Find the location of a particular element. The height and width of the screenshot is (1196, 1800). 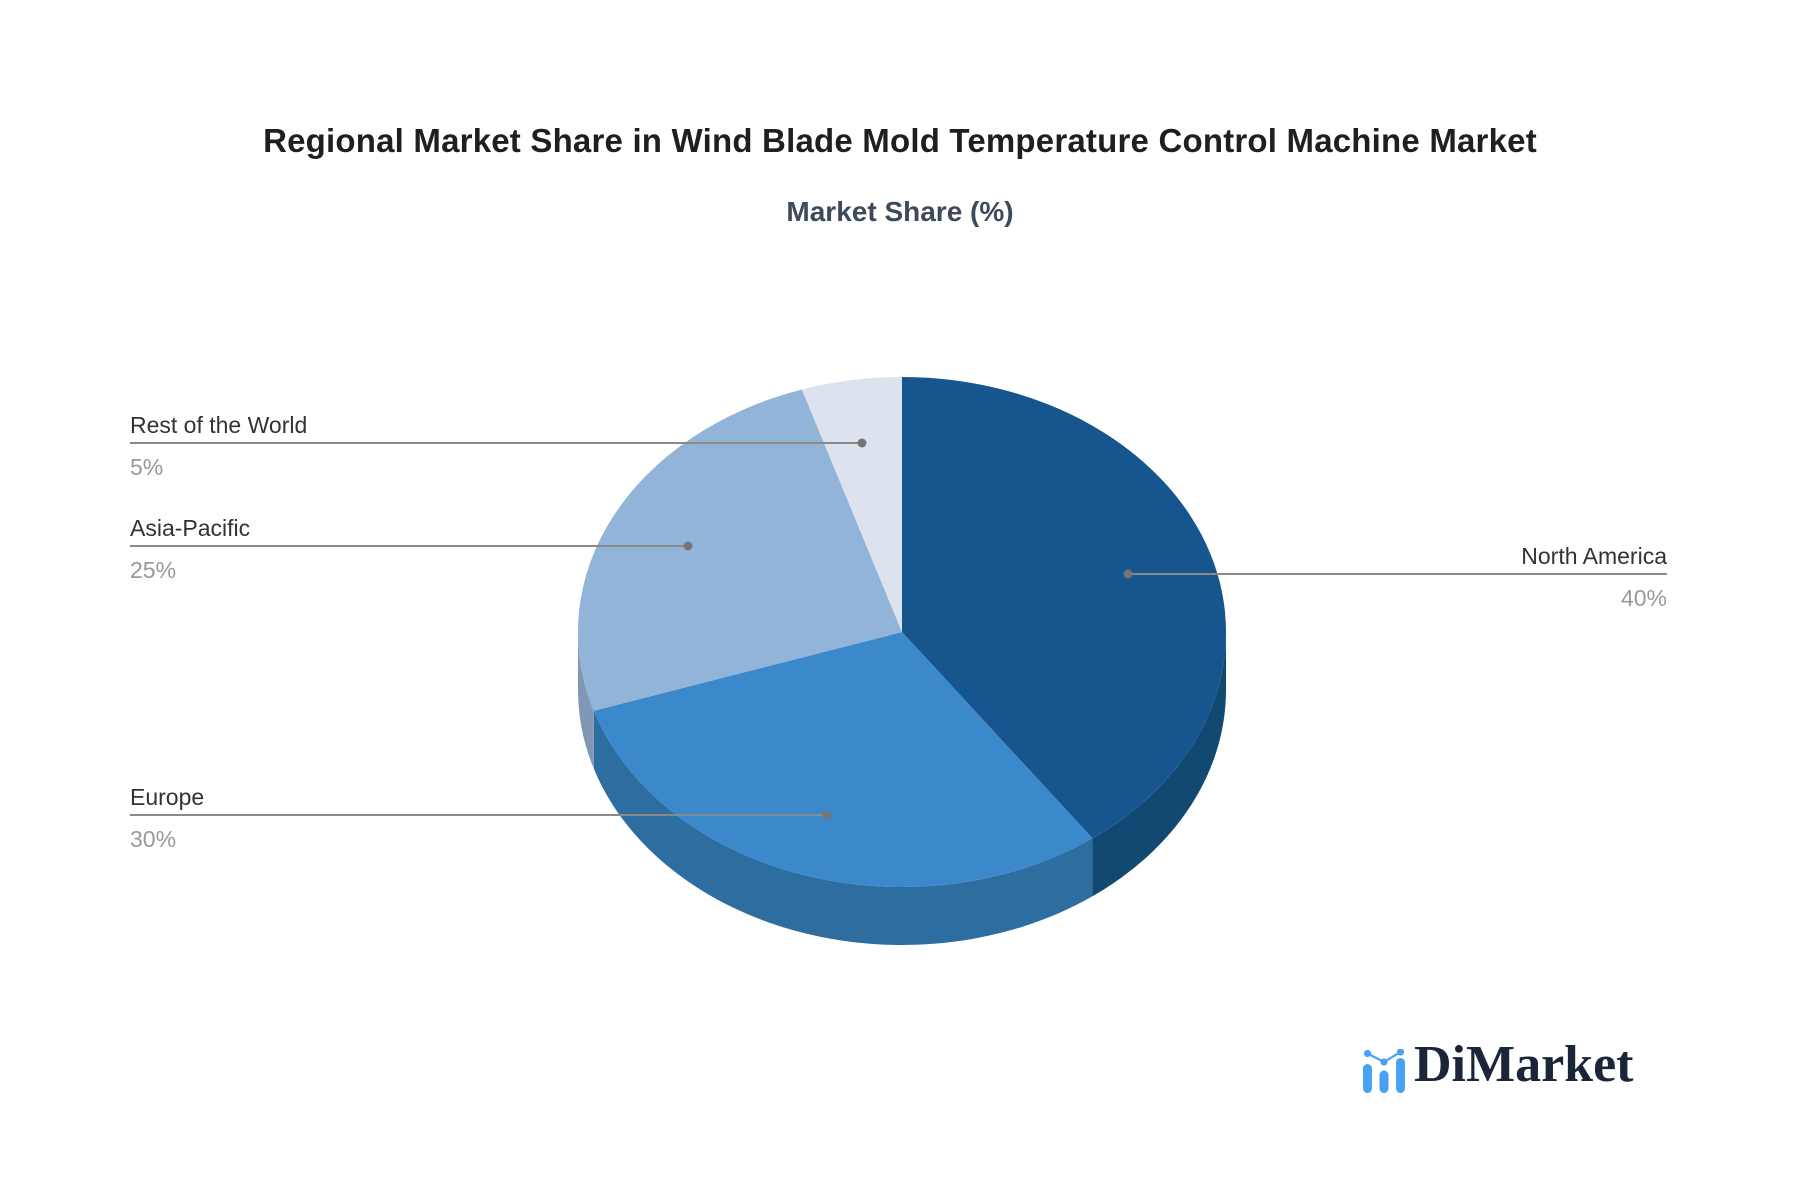

slice-label-europe: Europe is located at coordinates (167, 797).